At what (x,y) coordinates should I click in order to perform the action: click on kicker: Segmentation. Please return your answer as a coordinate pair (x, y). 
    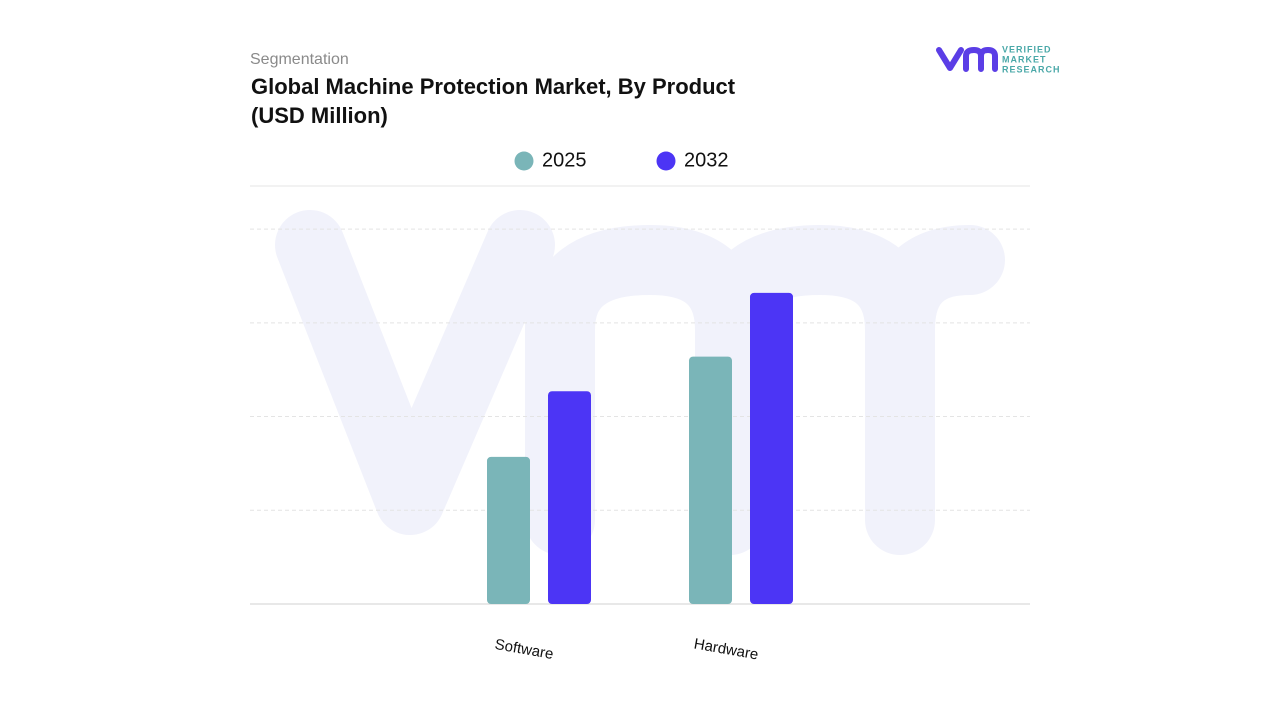
    Looking at the image, I should click on (299, 59).